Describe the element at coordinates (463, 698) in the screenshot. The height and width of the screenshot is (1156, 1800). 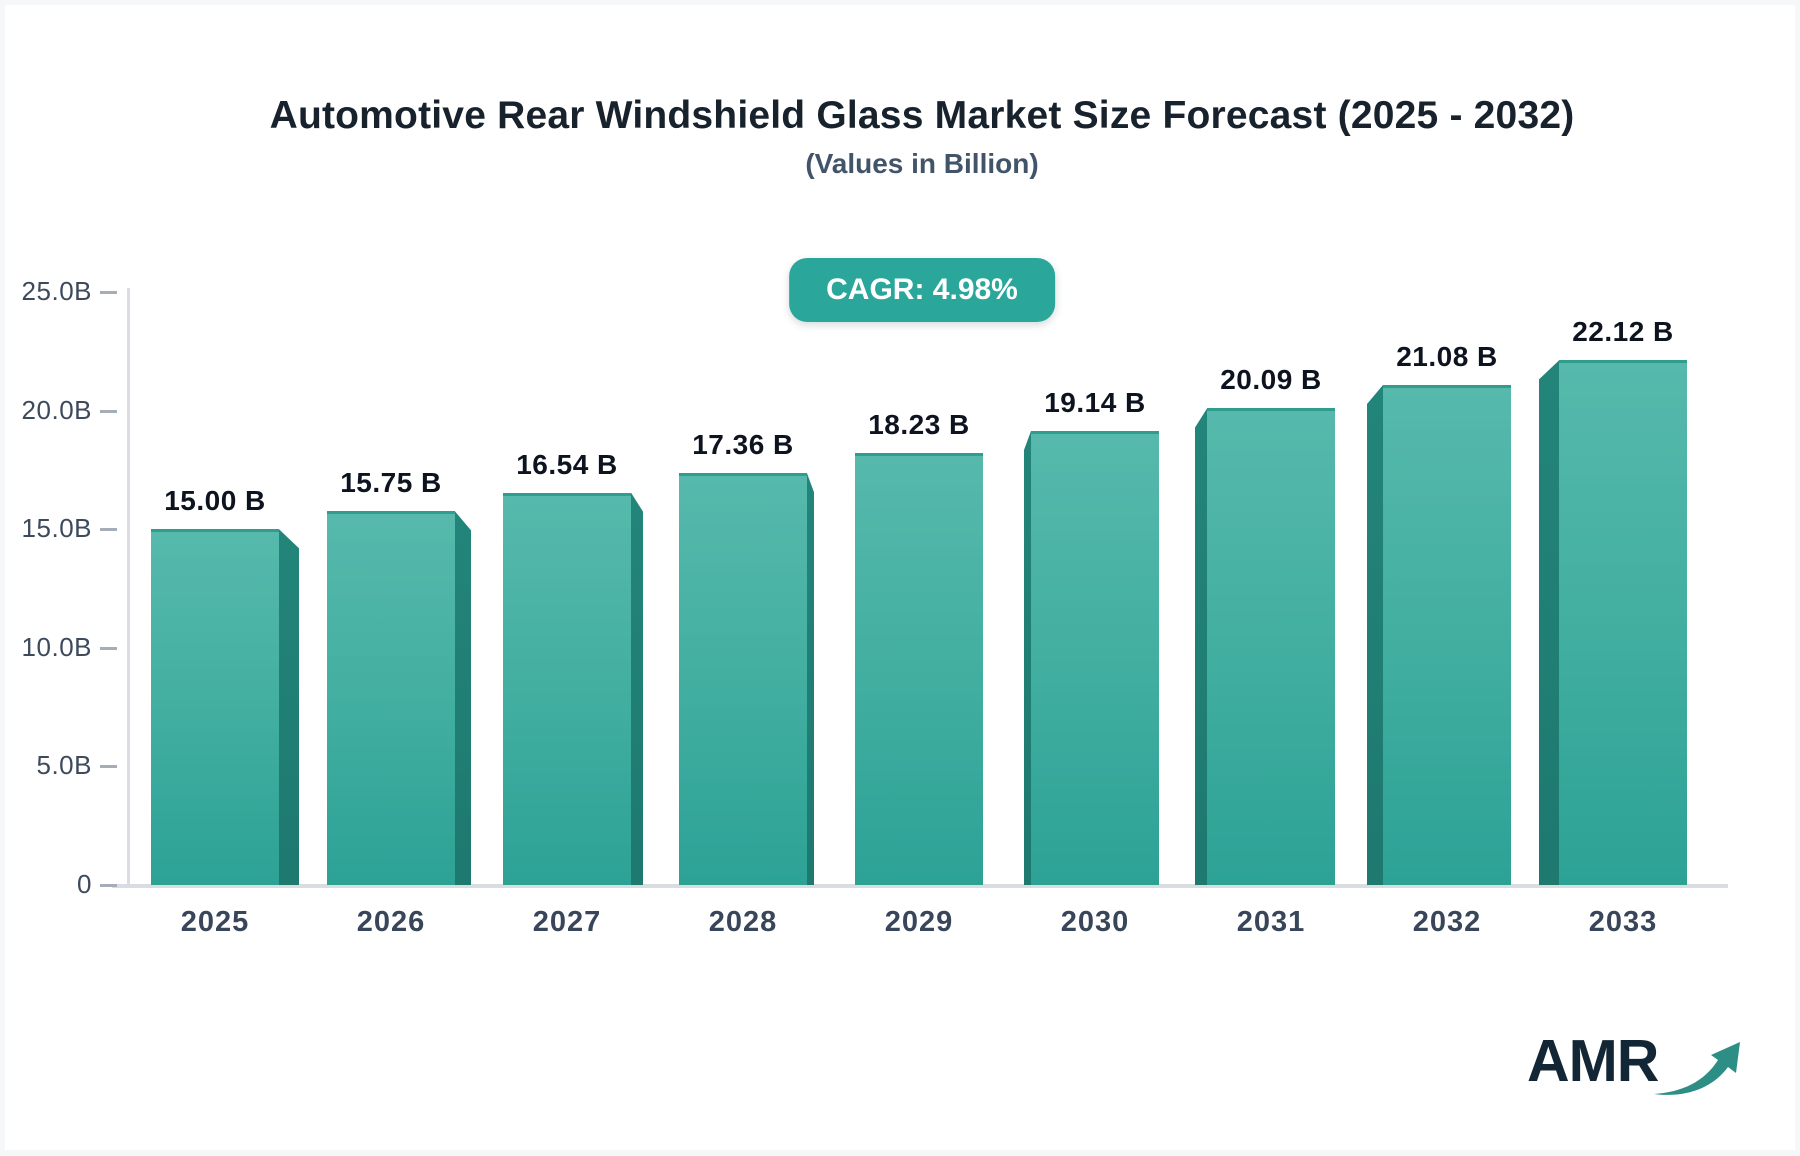
I see `bar-side-2026` at that location.